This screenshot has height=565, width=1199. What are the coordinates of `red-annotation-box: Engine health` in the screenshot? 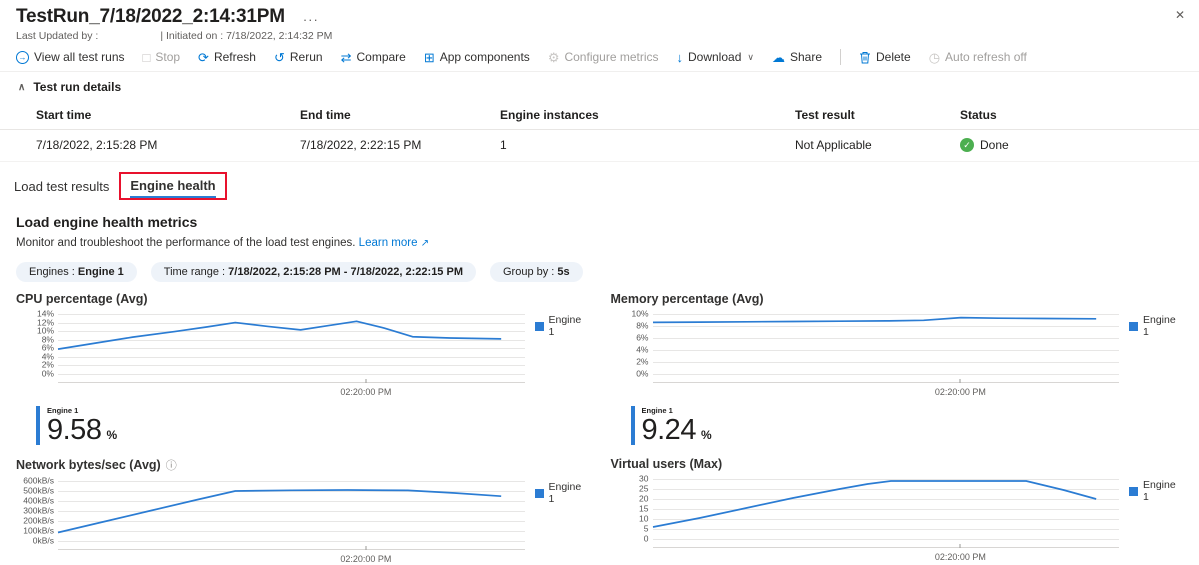 It's located at (173, 186).